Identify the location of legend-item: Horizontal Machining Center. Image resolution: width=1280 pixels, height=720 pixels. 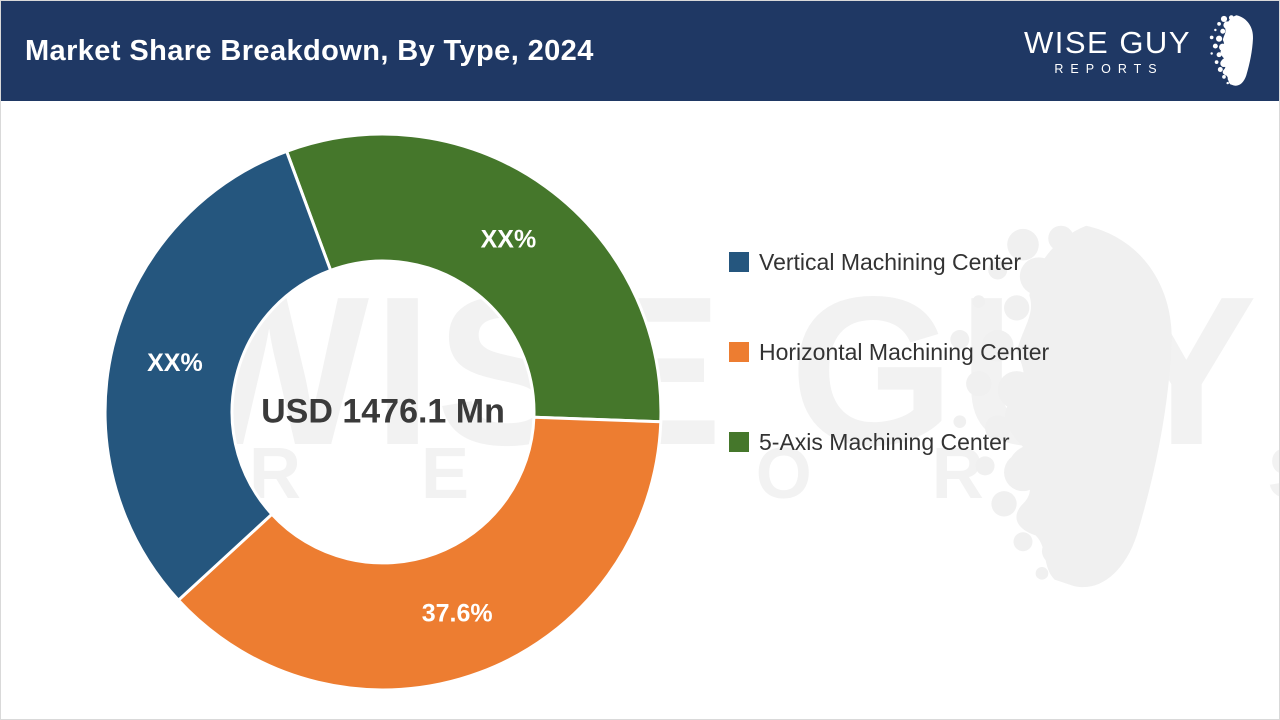
(889, 352).